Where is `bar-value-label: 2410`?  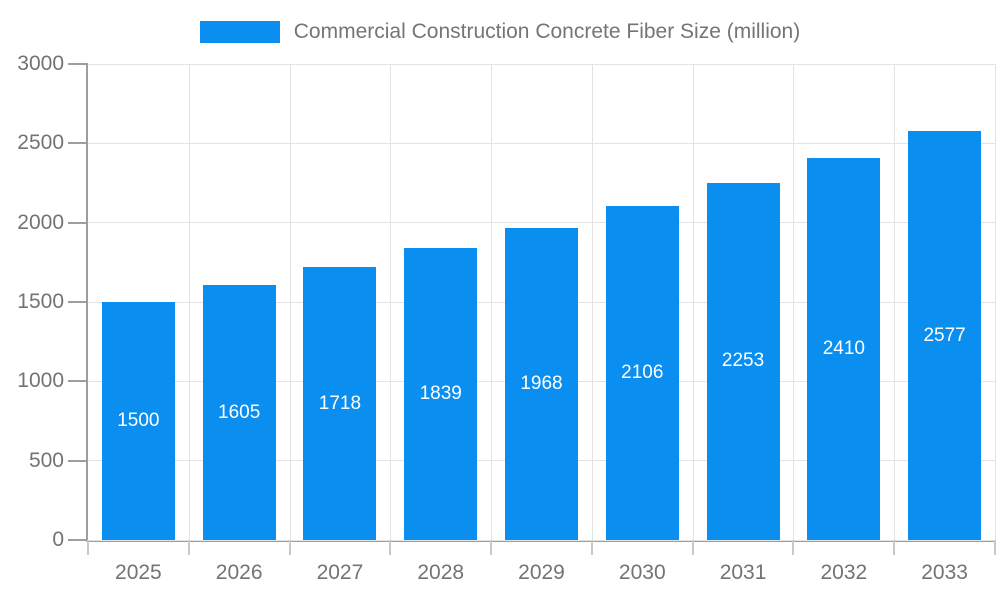 bar-value-label: 2410 is located at coordinates (843, 348).